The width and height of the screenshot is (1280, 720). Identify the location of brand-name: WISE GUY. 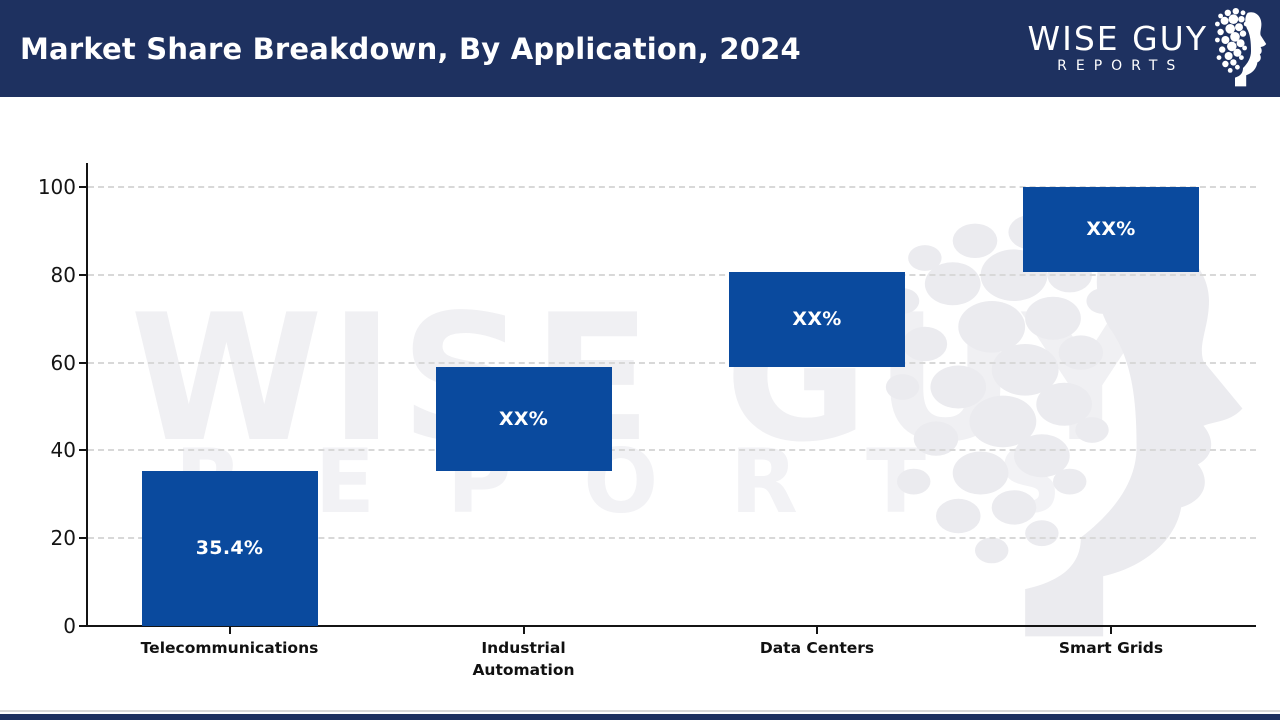
(1117, 38).